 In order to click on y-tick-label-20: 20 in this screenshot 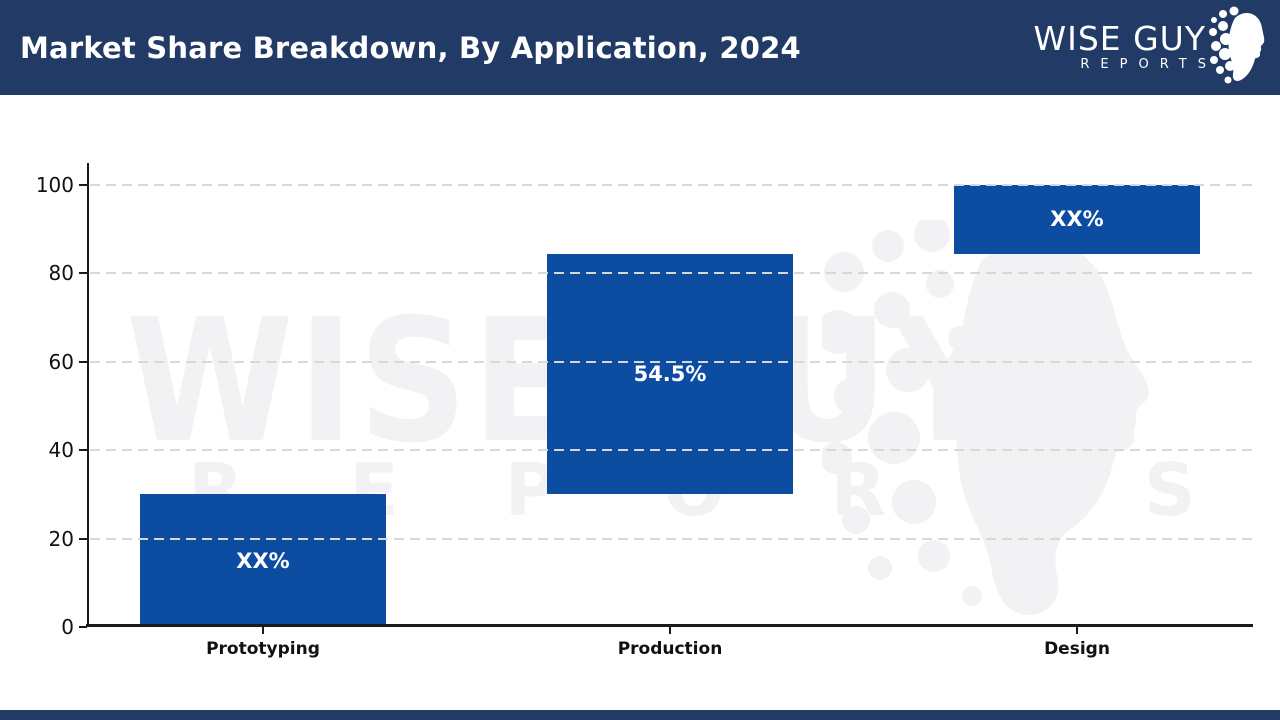, I will do `click(61, 538)`.